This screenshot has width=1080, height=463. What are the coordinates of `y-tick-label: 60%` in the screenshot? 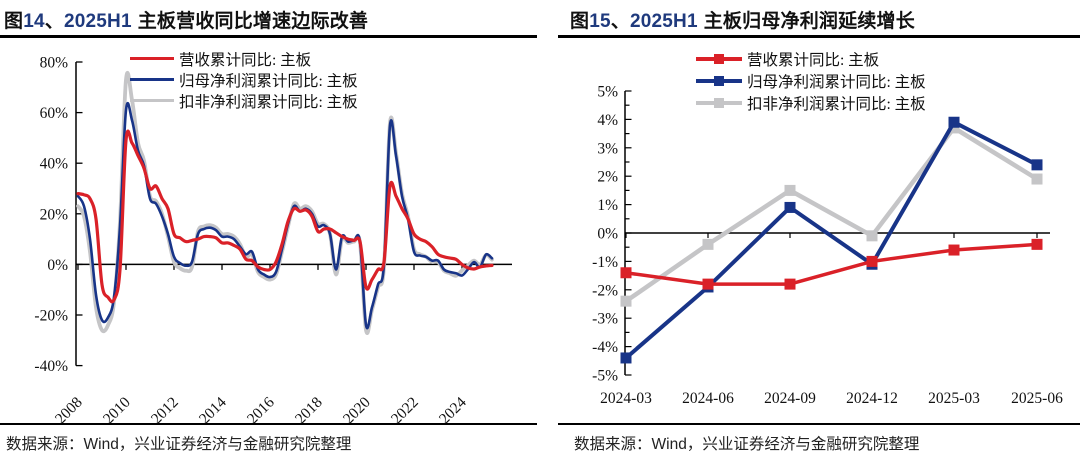 It's located at (54, 113).